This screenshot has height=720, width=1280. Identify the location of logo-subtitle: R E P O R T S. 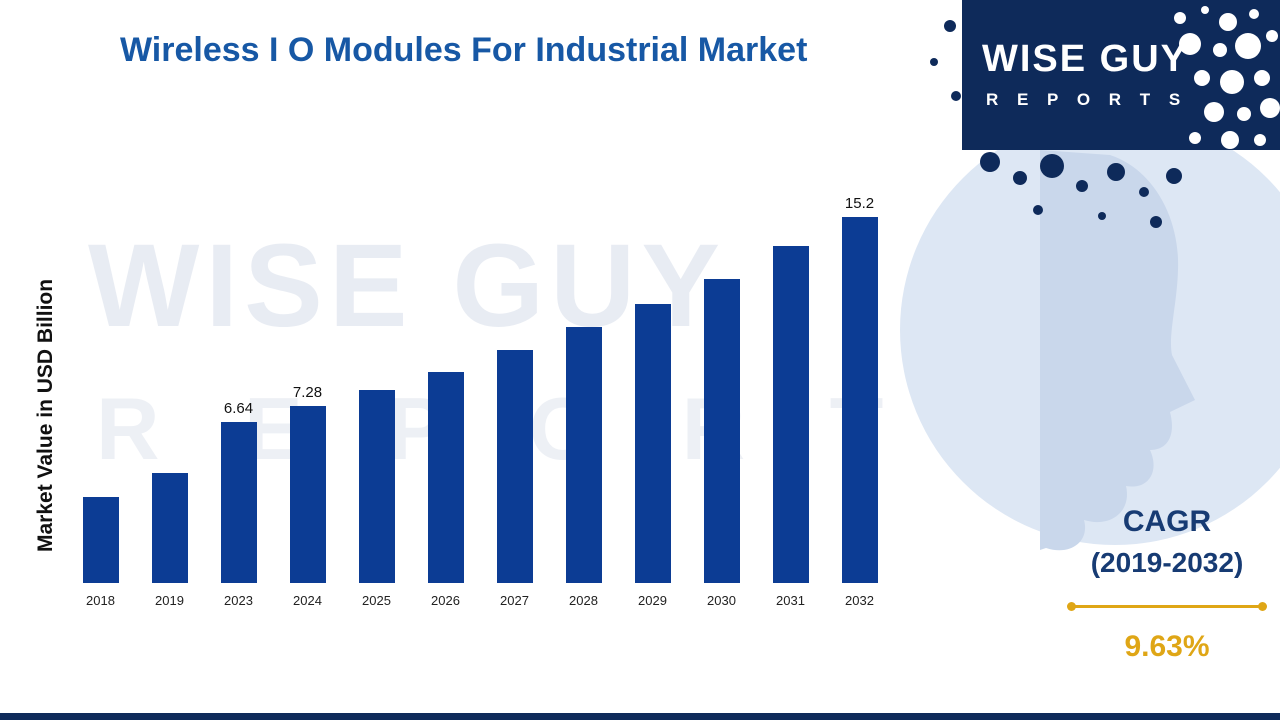
(1087, 99).